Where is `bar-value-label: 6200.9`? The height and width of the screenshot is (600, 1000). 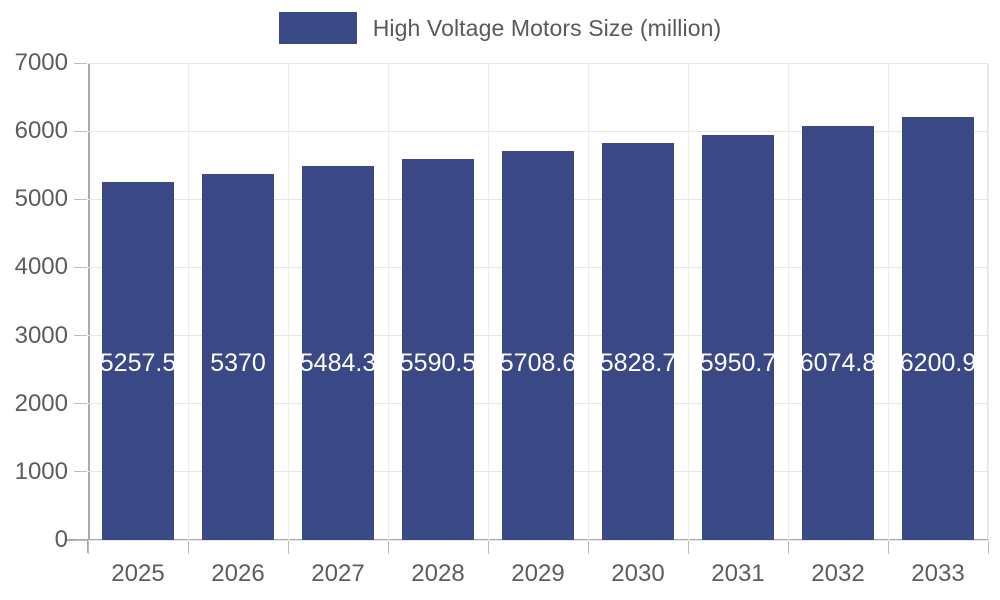
bar-value-label: 6200.9 is located at coordinates (938, 363).